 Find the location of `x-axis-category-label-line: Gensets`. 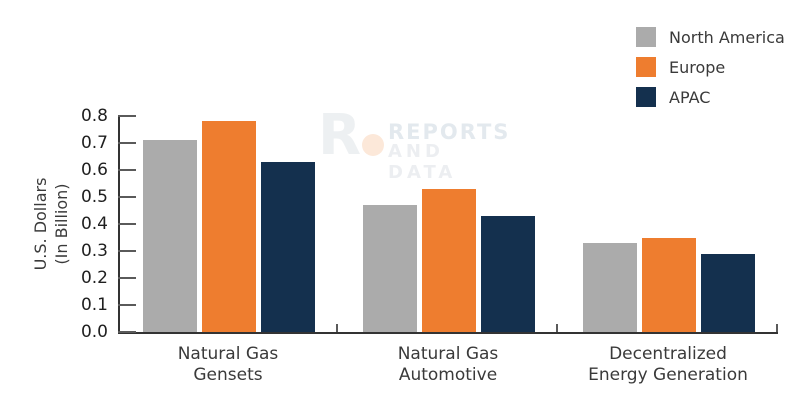

x-axis-category-label-line: Gensets is located at coordinates (228, 375).